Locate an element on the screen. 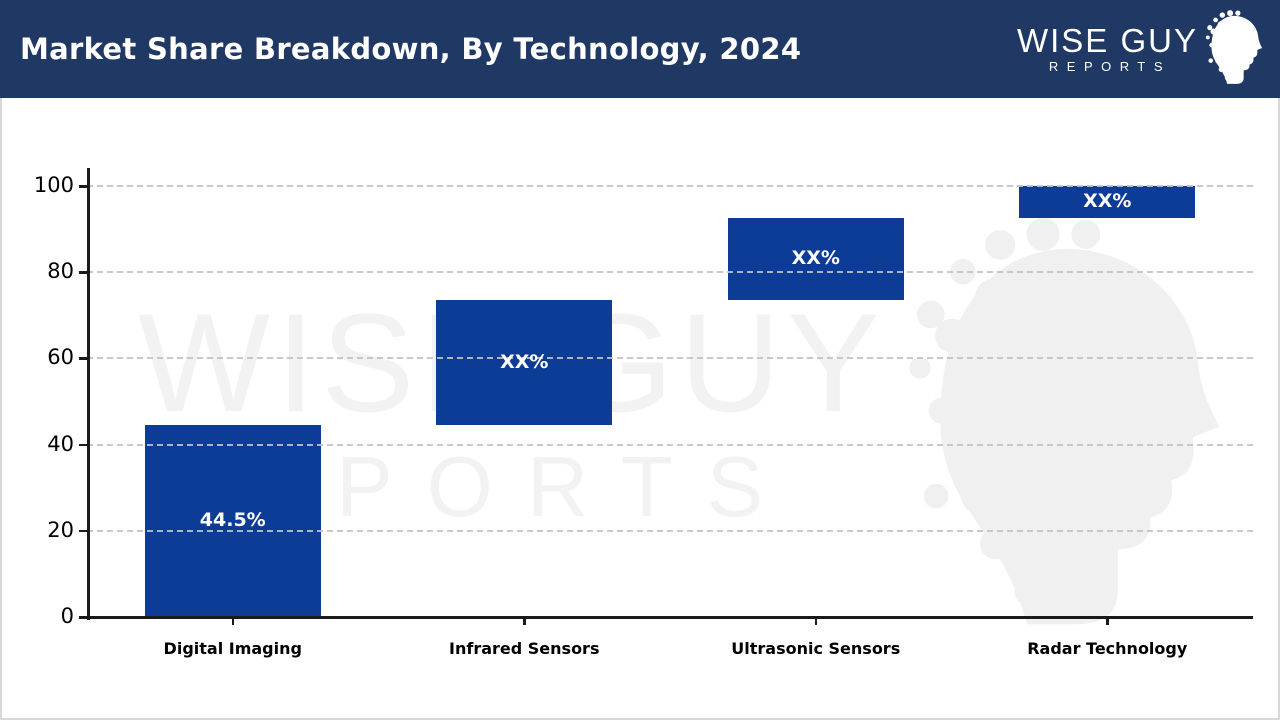 Image resolution: width=1280 pixels, height=720 pixels. wise-guy-head-icon is located at coordinates (1234, 47).